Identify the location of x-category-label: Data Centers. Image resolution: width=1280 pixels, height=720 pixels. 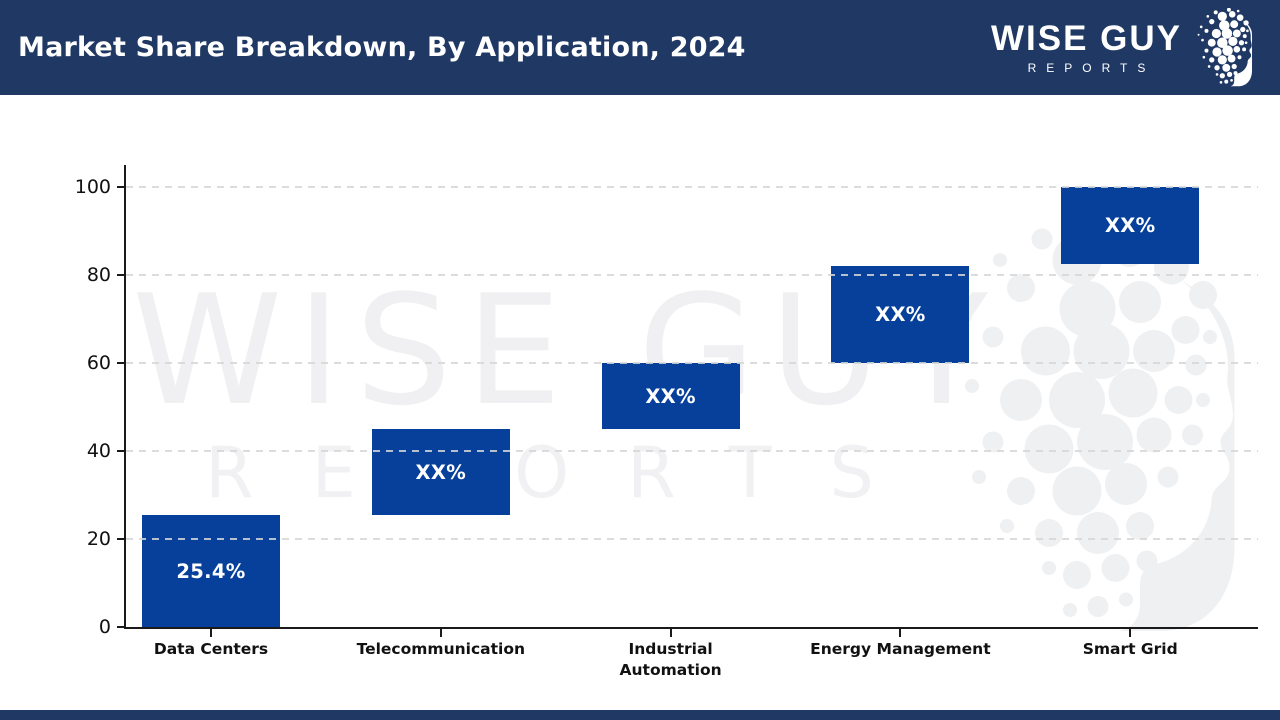
(211, 649).